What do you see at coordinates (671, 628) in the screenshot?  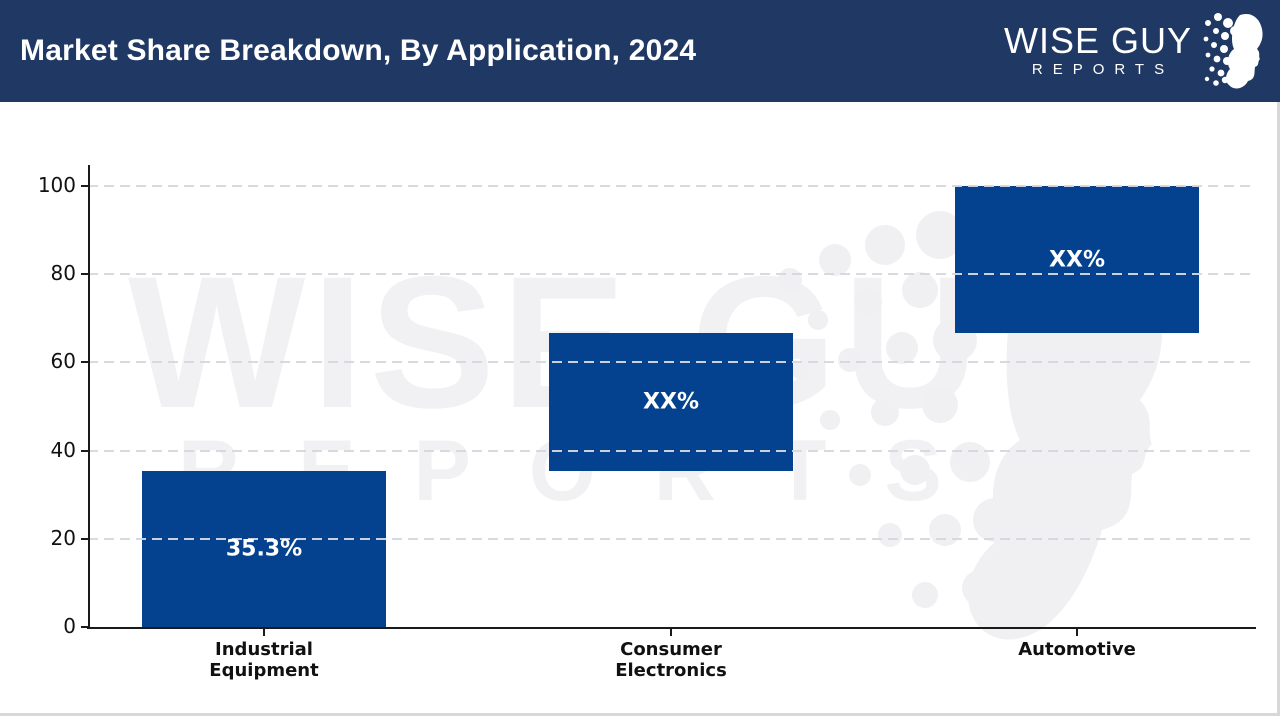 I see `x-axis-spine` at bounding box center [671, 628].